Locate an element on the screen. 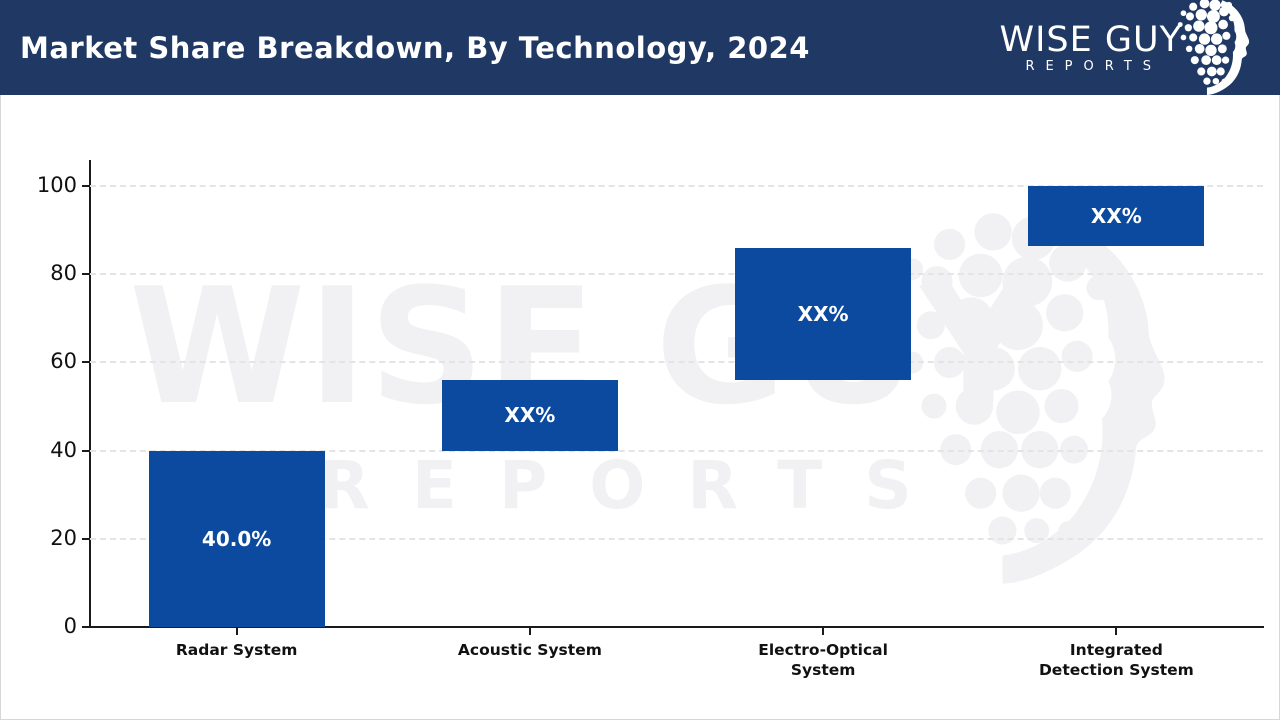 The width and height of the screenshot is (1280, 720). y-tick-label-80: 80 is located at coordinates (63, 273).